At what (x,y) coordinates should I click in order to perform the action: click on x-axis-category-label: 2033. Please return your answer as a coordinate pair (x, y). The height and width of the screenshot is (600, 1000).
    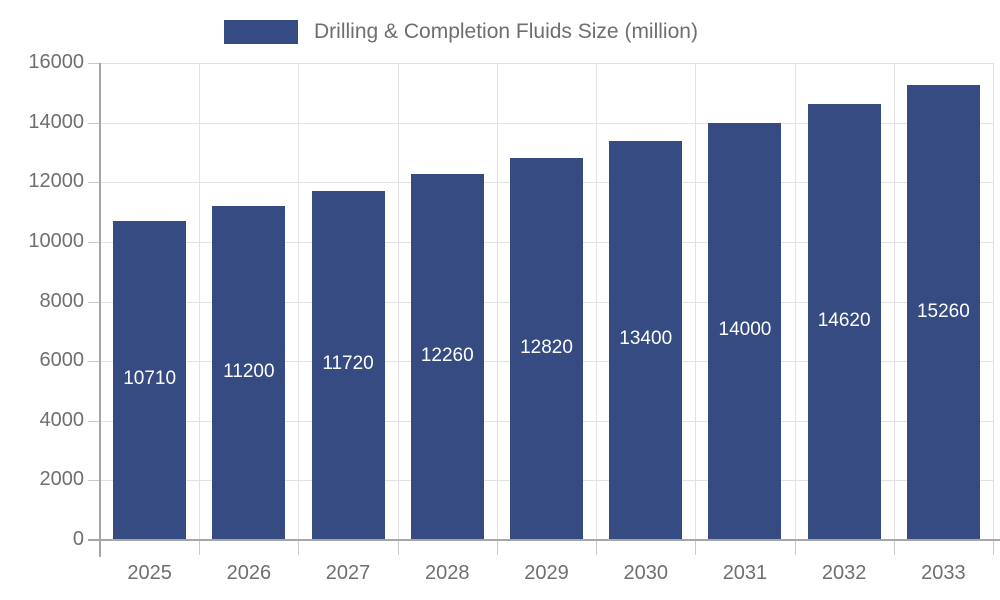
    Looking at the image, I should click on (943, 573).